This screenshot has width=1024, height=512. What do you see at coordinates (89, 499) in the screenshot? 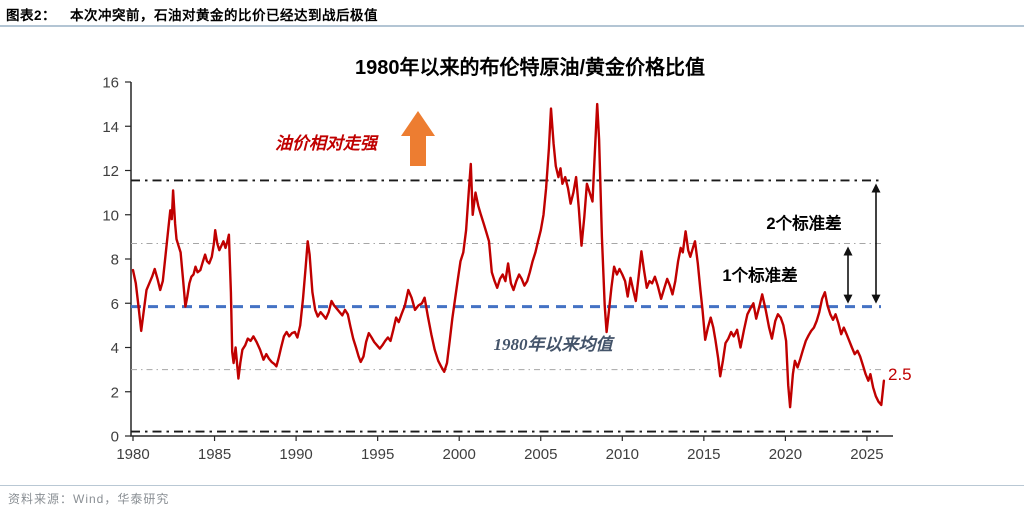
I see `source-note: 资料来源：Wind，华泰研究` at bounding box center [89, 499].